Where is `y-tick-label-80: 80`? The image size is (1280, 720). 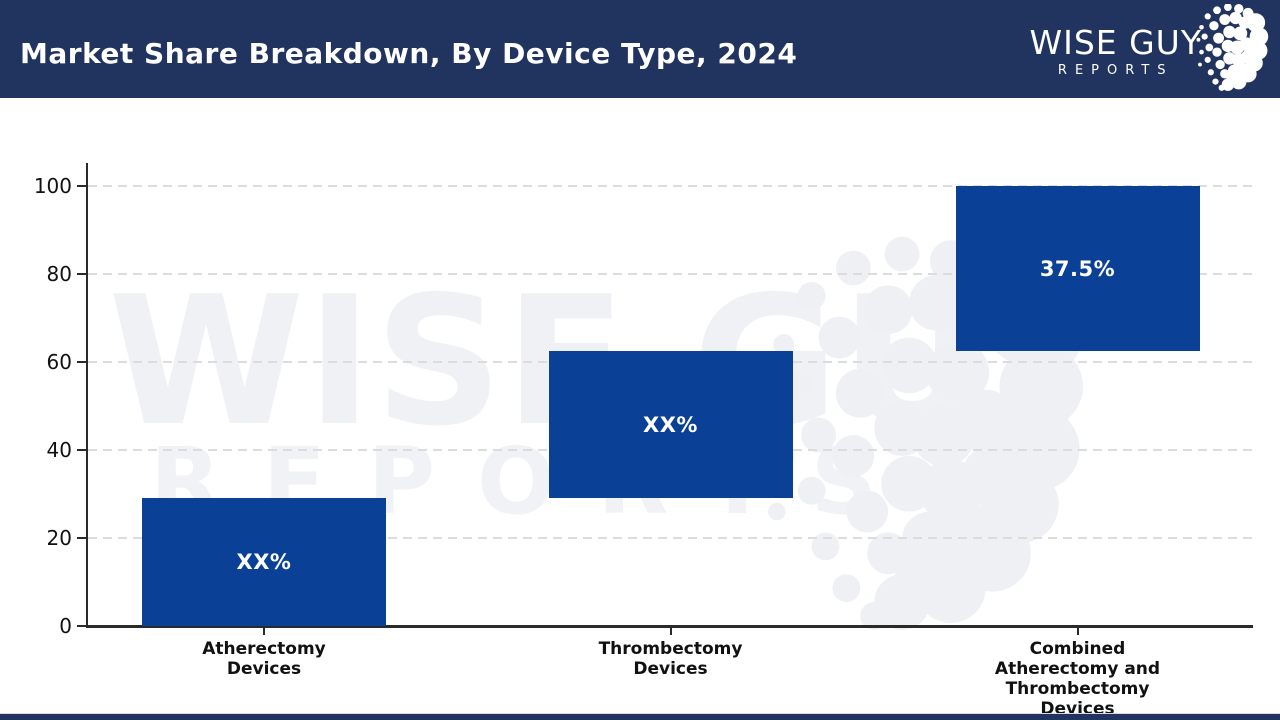 y-tick-label-80: 80 is located at coordinates (59, 274).